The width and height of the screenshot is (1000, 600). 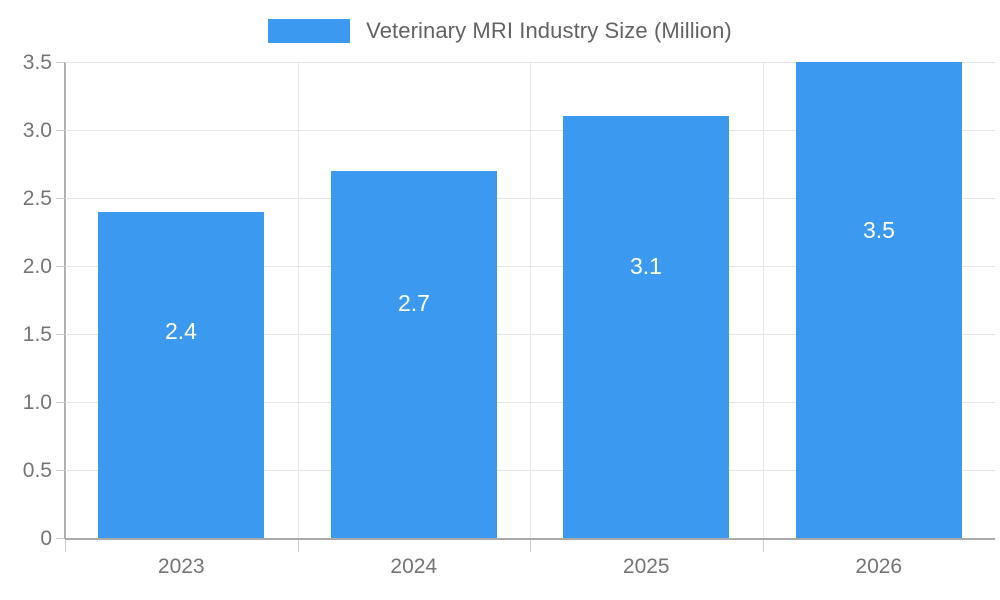 I want to click on bar-value-label: 3.1, so click(x=646, y=266).